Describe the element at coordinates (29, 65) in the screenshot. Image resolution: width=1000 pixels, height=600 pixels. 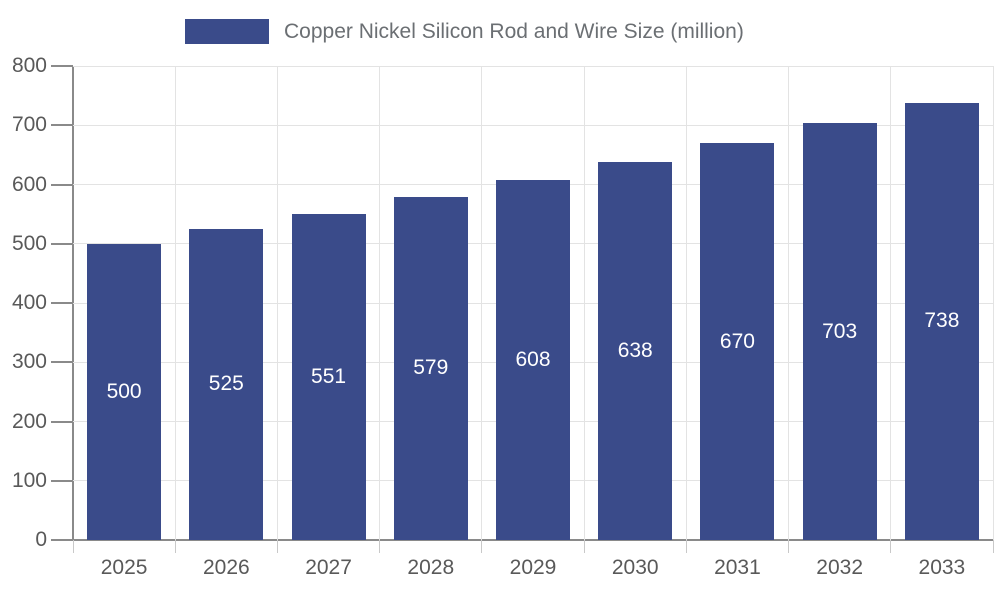
I see `y-tick-label: 800` at that location.